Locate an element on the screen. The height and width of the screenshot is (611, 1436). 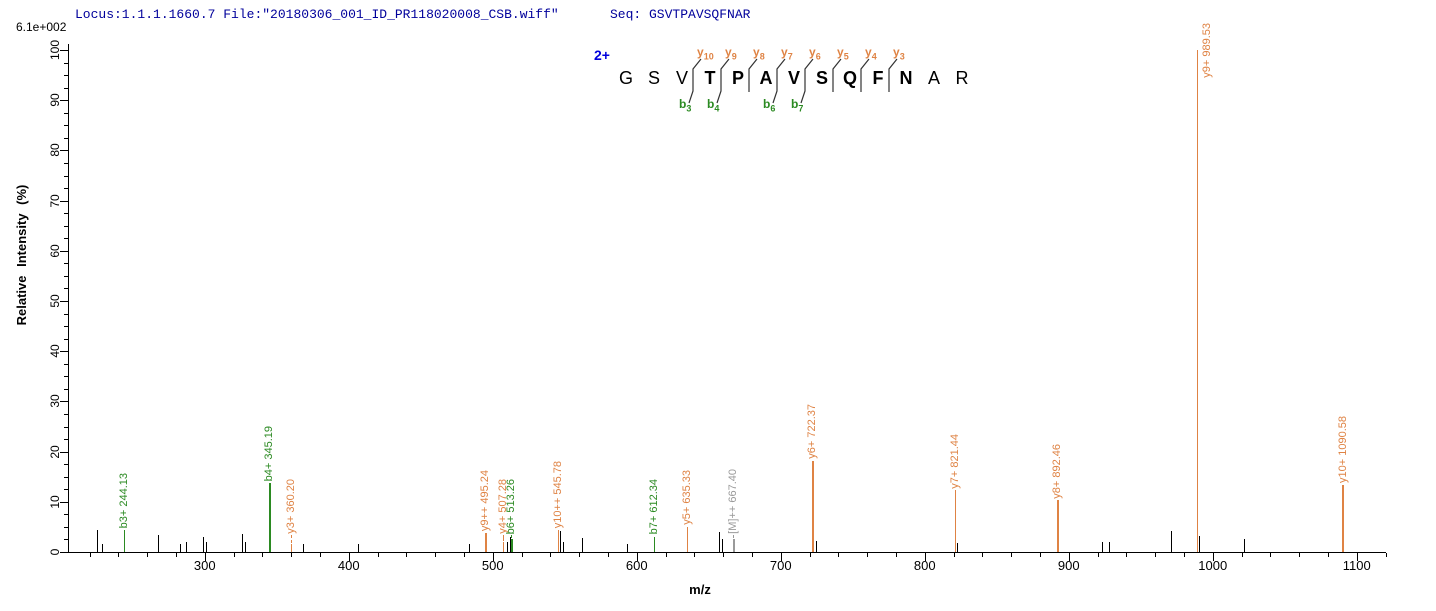
y-tick-label: 30 is located at coordinates (55, 401).